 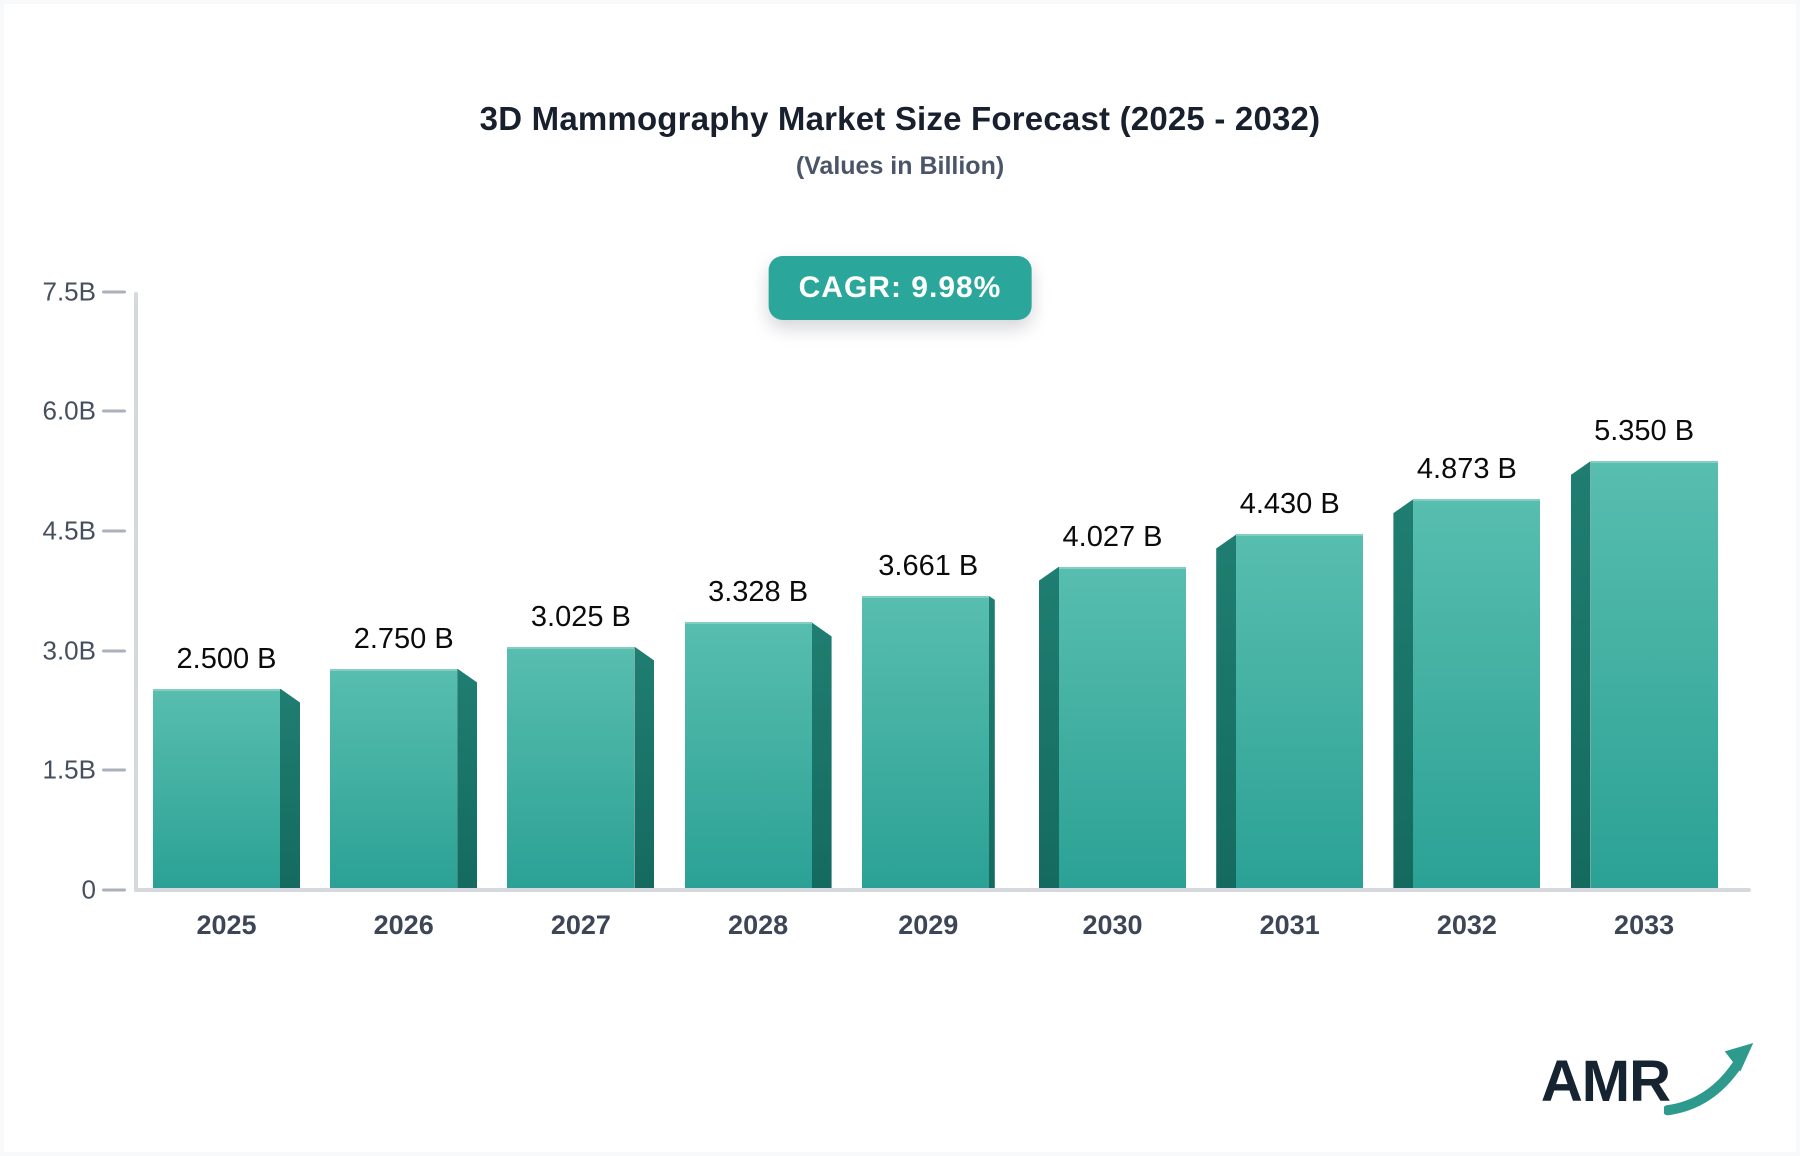 I want to click on bar-value-label: 5.350 B, so click(x=1644, y=431).